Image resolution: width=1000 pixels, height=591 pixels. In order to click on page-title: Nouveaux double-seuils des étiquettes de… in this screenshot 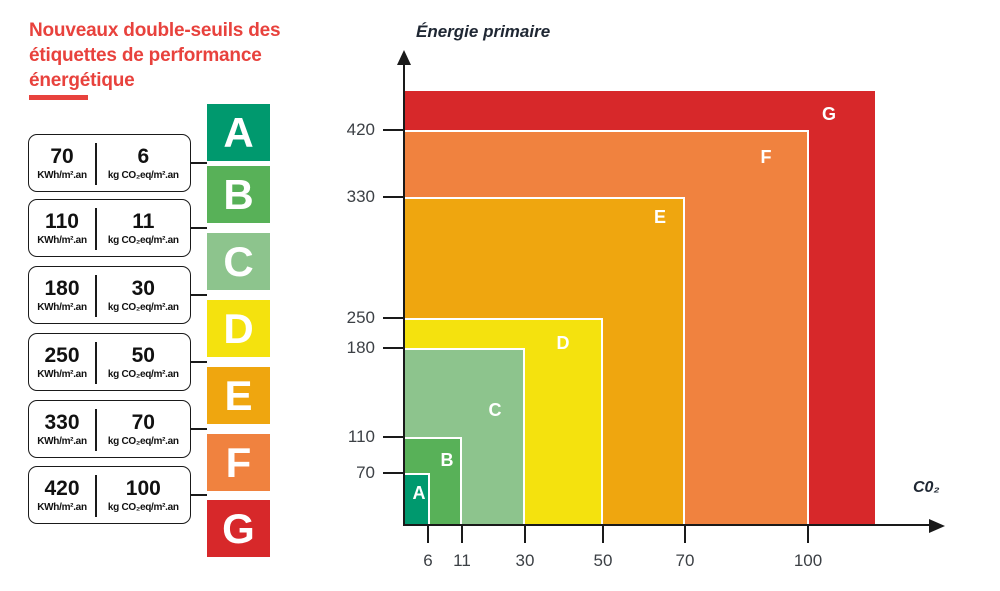, I will do `click(168, 55)`.